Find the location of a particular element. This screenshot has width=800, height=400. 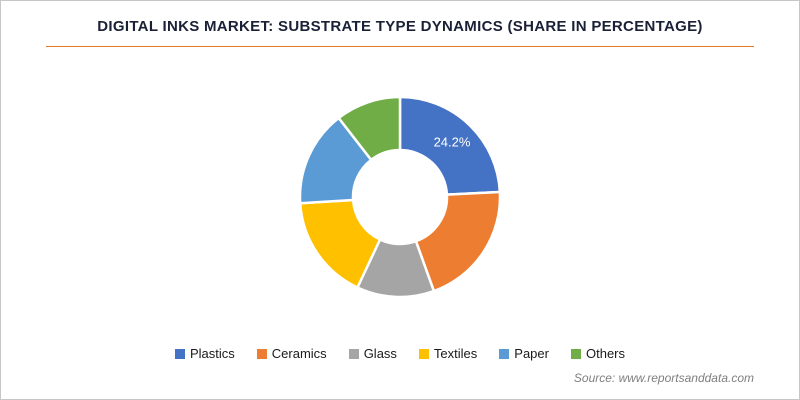

legend-item-paper: Paper is located at coordinates (524, 353).